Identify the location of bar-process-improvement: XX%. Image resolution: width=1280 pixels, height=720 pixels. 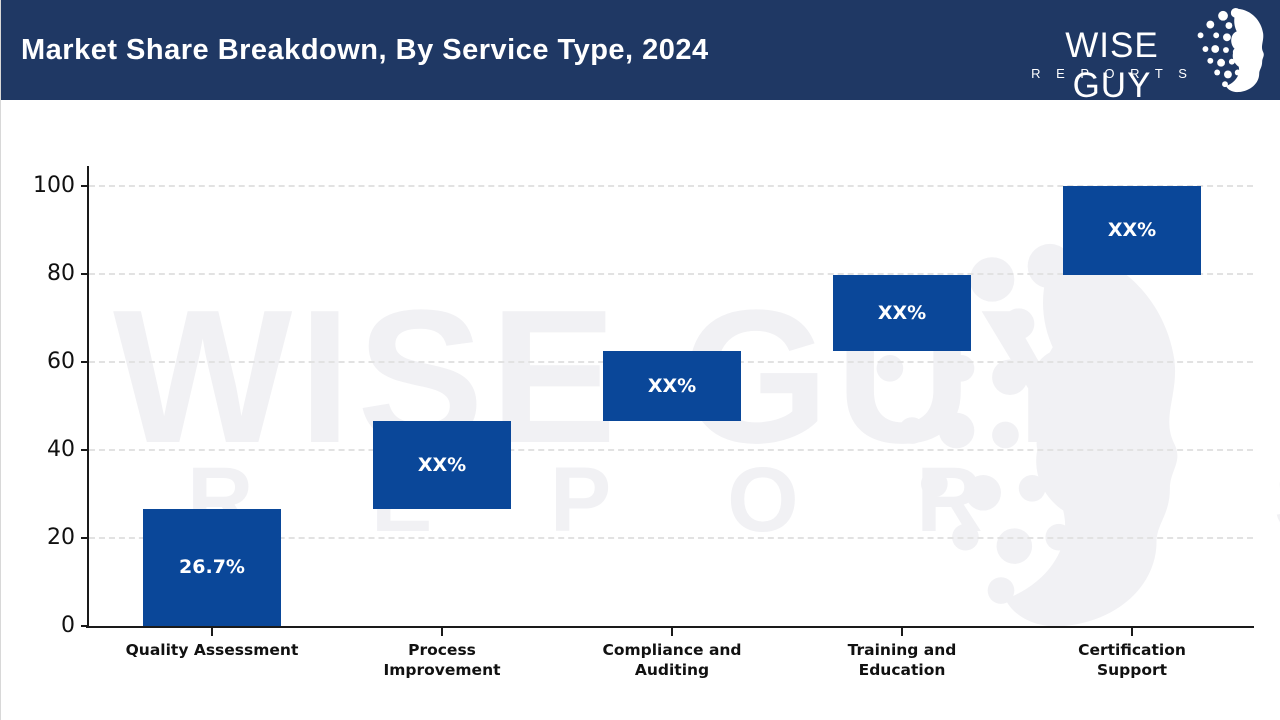
(442, 464).